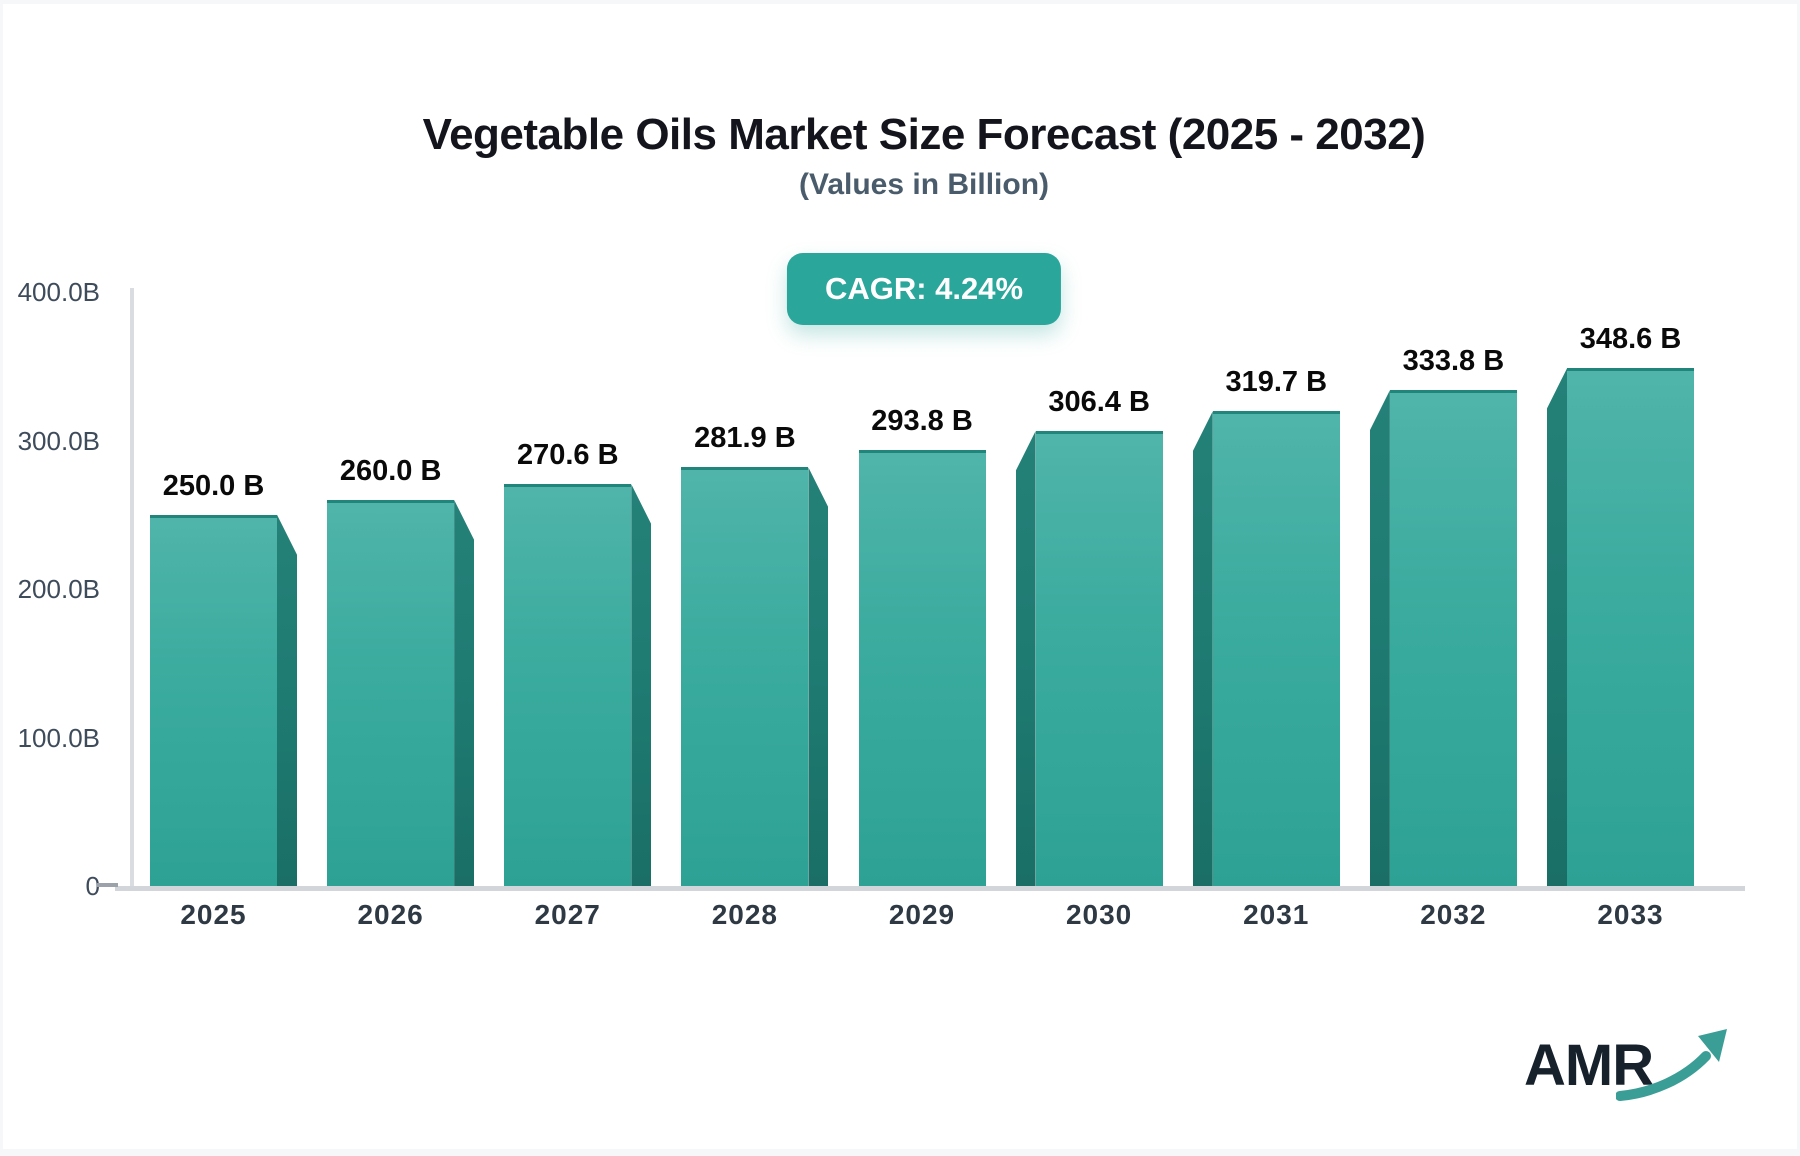 This screenshot has width=1800, height=1156. Describe the element at coordinates (132, 587) in the screenshot. I see `y-axis-line` at that location.